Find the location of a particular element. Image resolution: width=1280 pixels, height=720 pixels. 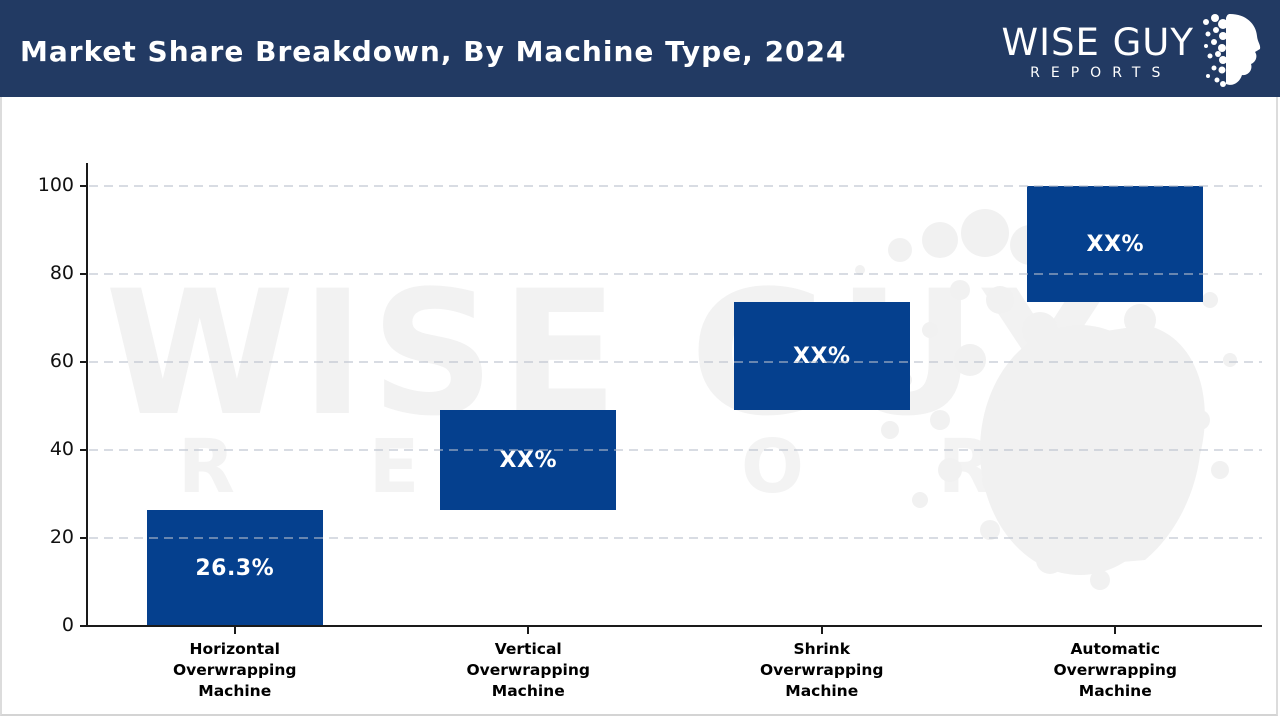

dotted-face-logo-icon is located at coordinates (1232, 50).